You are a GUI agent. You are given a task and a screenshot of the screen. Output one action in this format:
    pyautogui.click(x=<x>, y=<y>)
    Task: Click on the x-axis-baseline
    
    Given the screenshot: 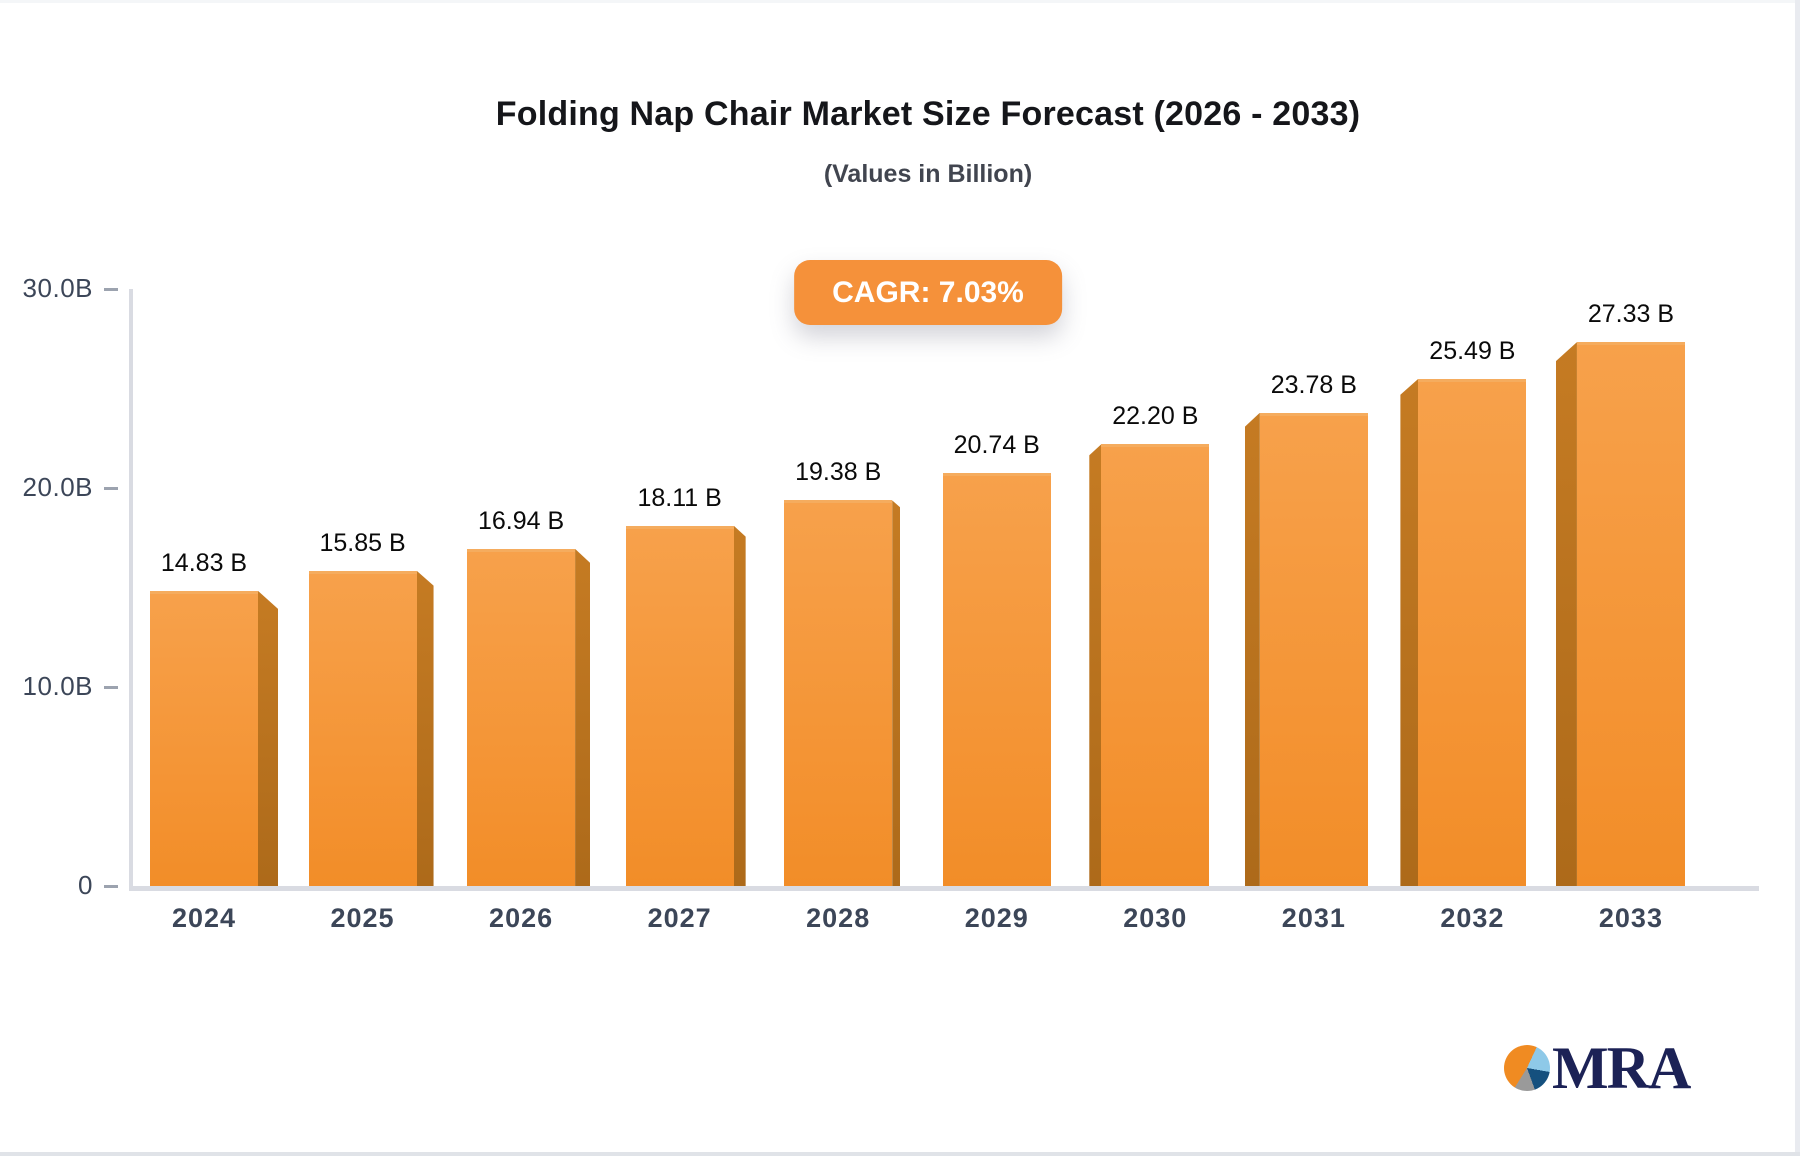 What is the action you would take?
    pyautogui.click(x=944, y=888)
    